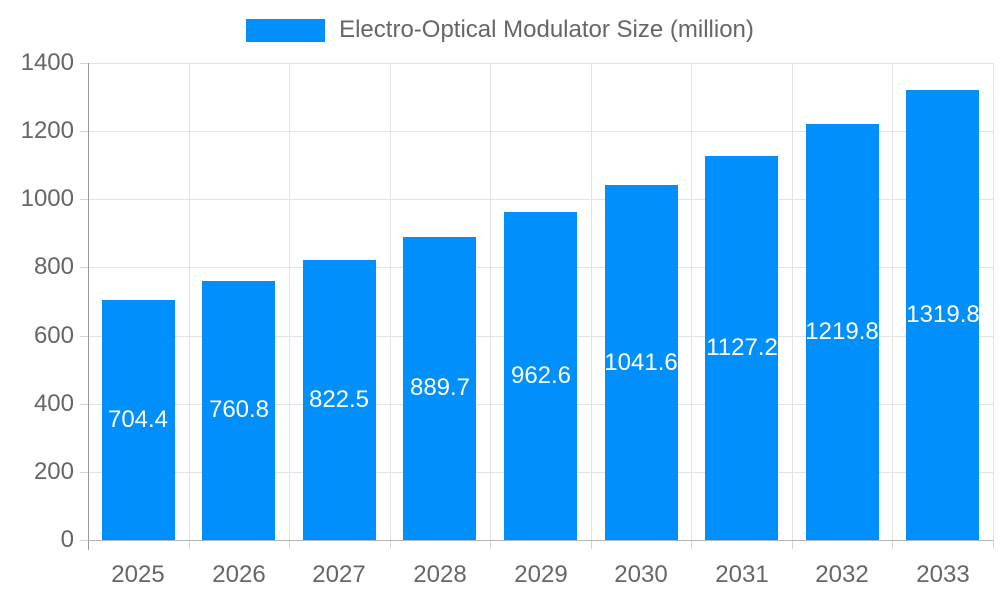  I want to click on y-axis-tick-label: 1000, so click(47, 198).